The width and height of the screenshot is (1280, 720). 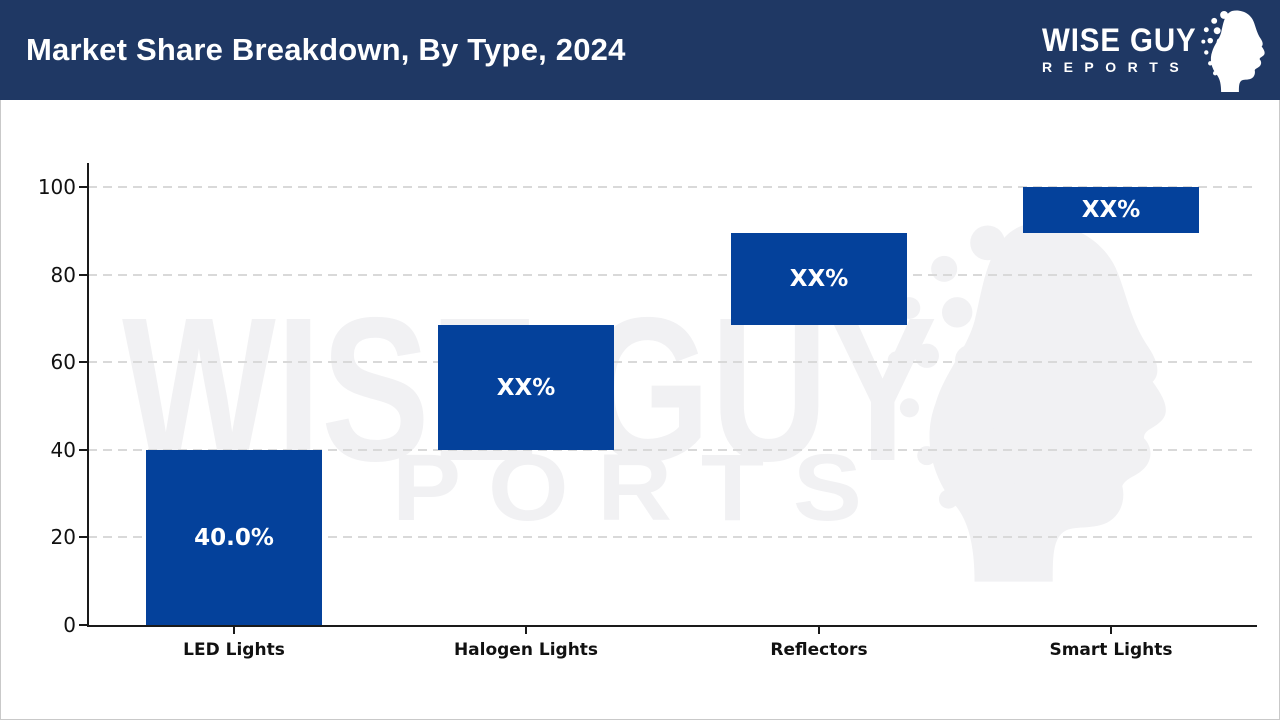 I want to click on bar-led-lights: 40.0%, so click(x=234, y=537).